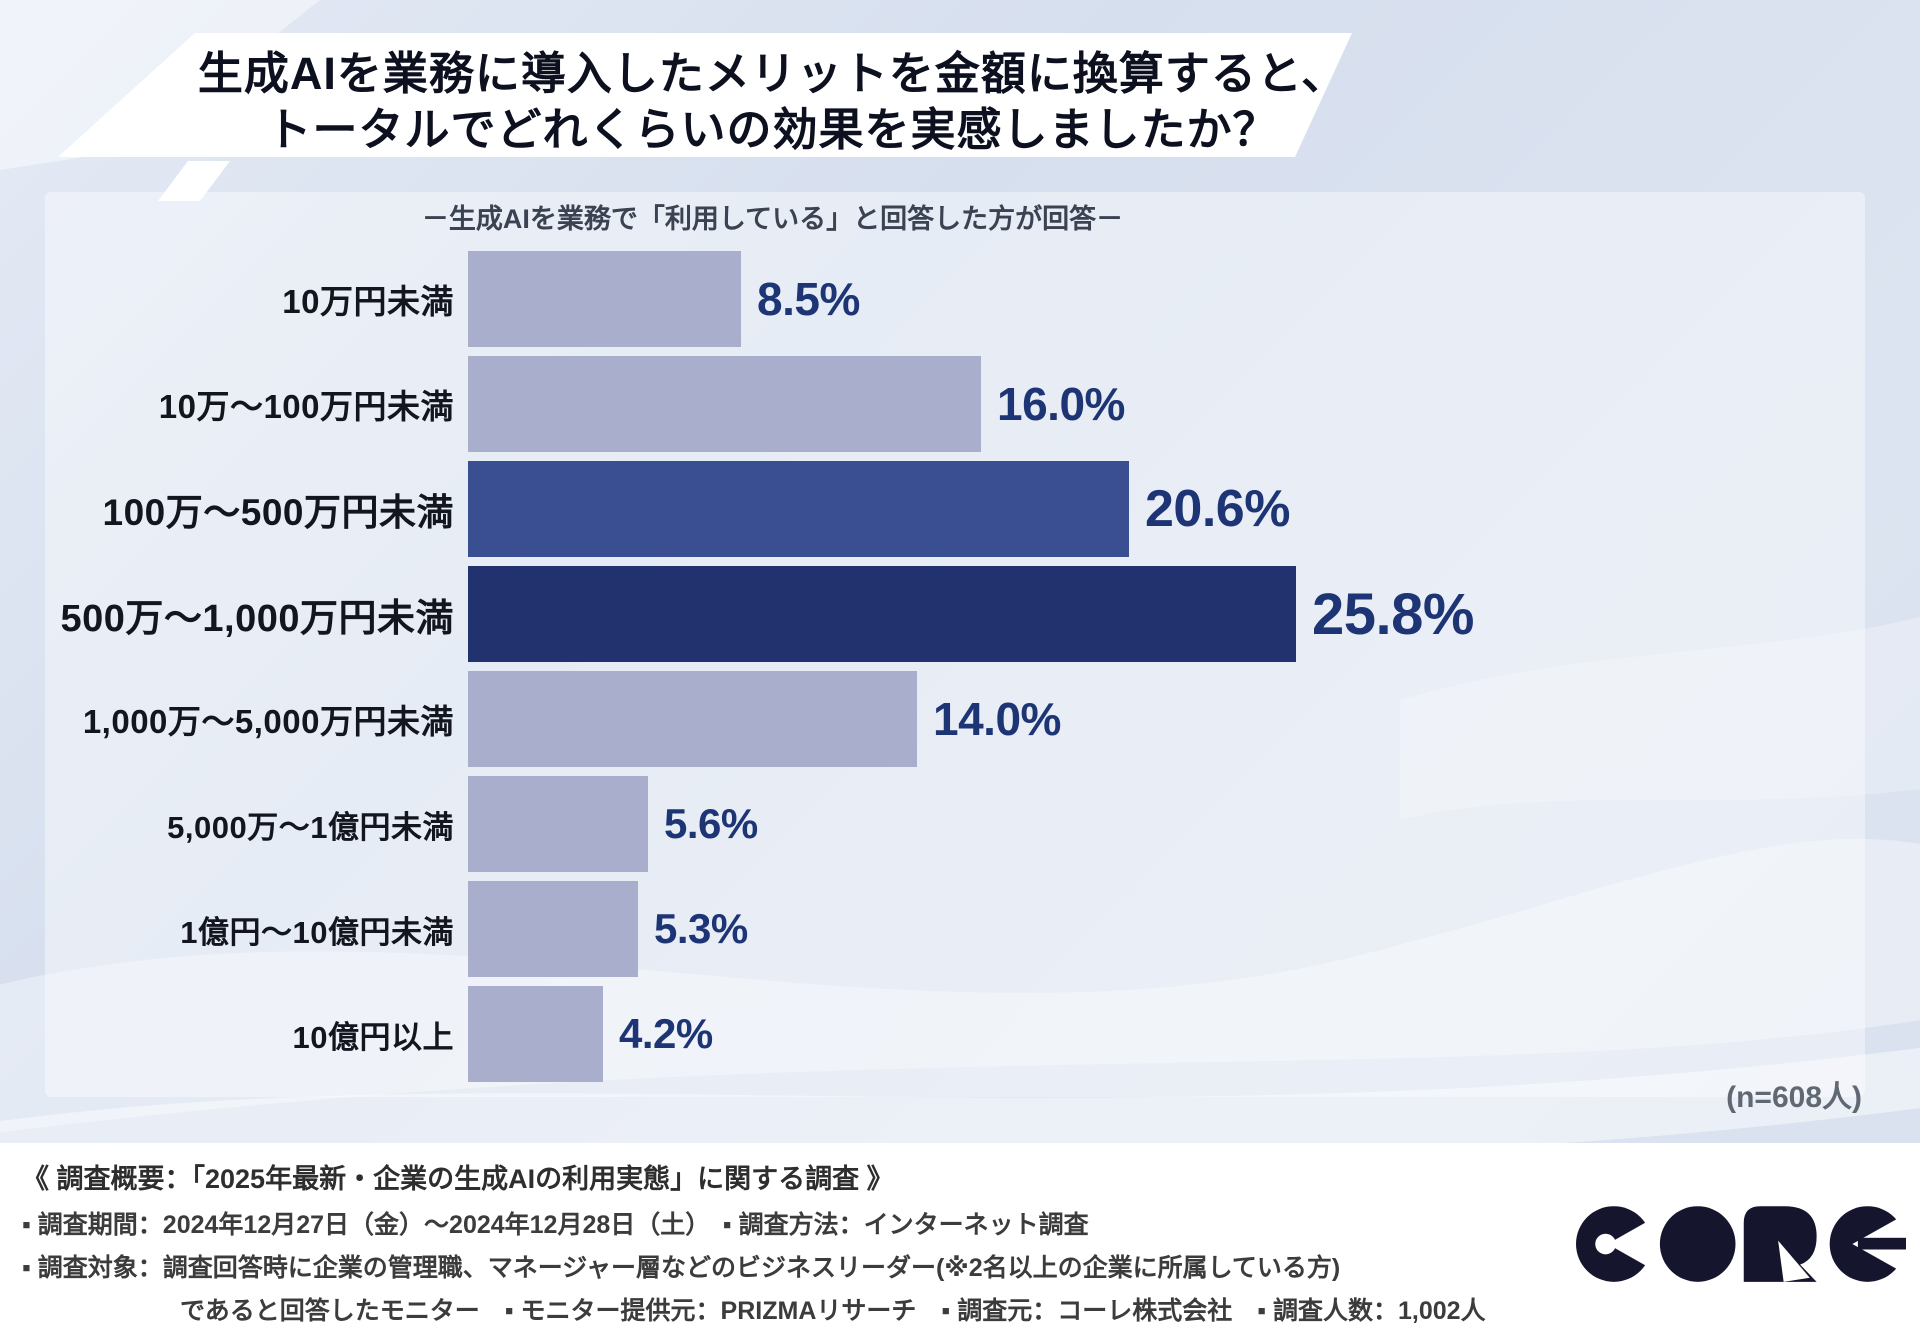 The image size is (1920, 1329). Describe the element at coordinates (1794, 1097) in the screenshot. I see `sample-size-note: (n=608人)` at that location.